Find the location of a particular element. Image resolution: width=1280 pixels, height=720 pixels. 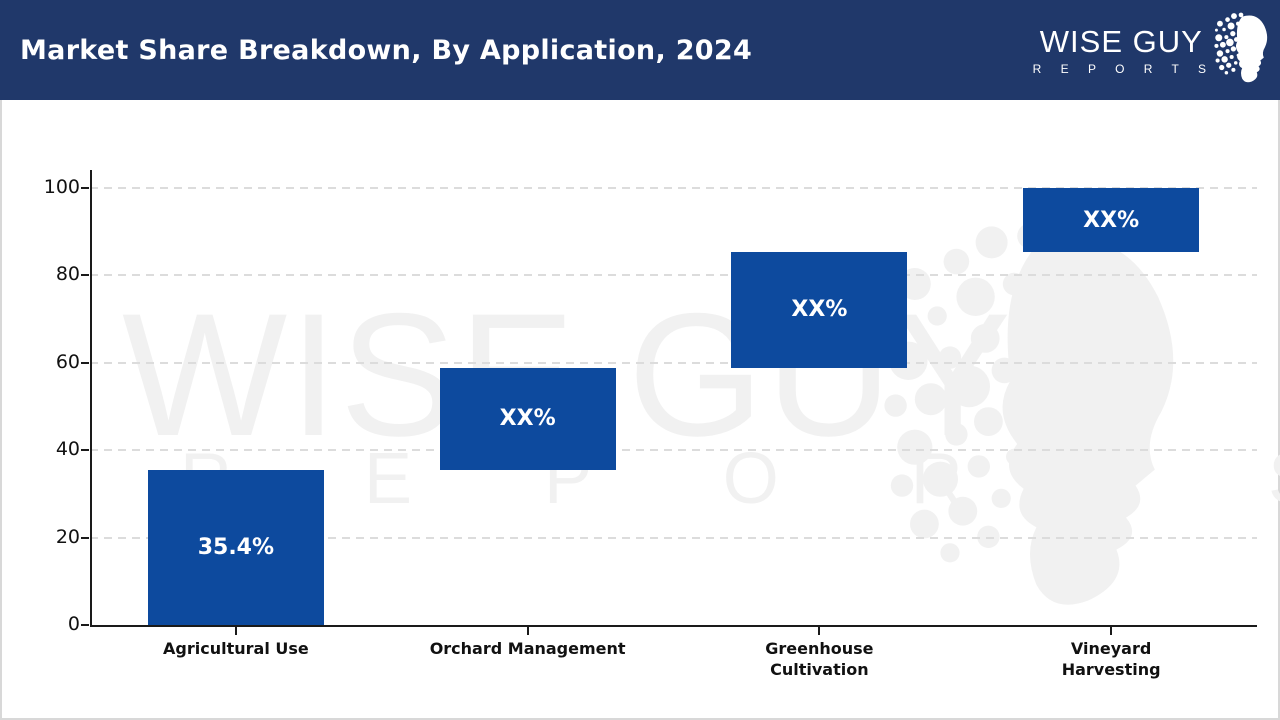

y-axis-line is located at coordinates (91, 398).